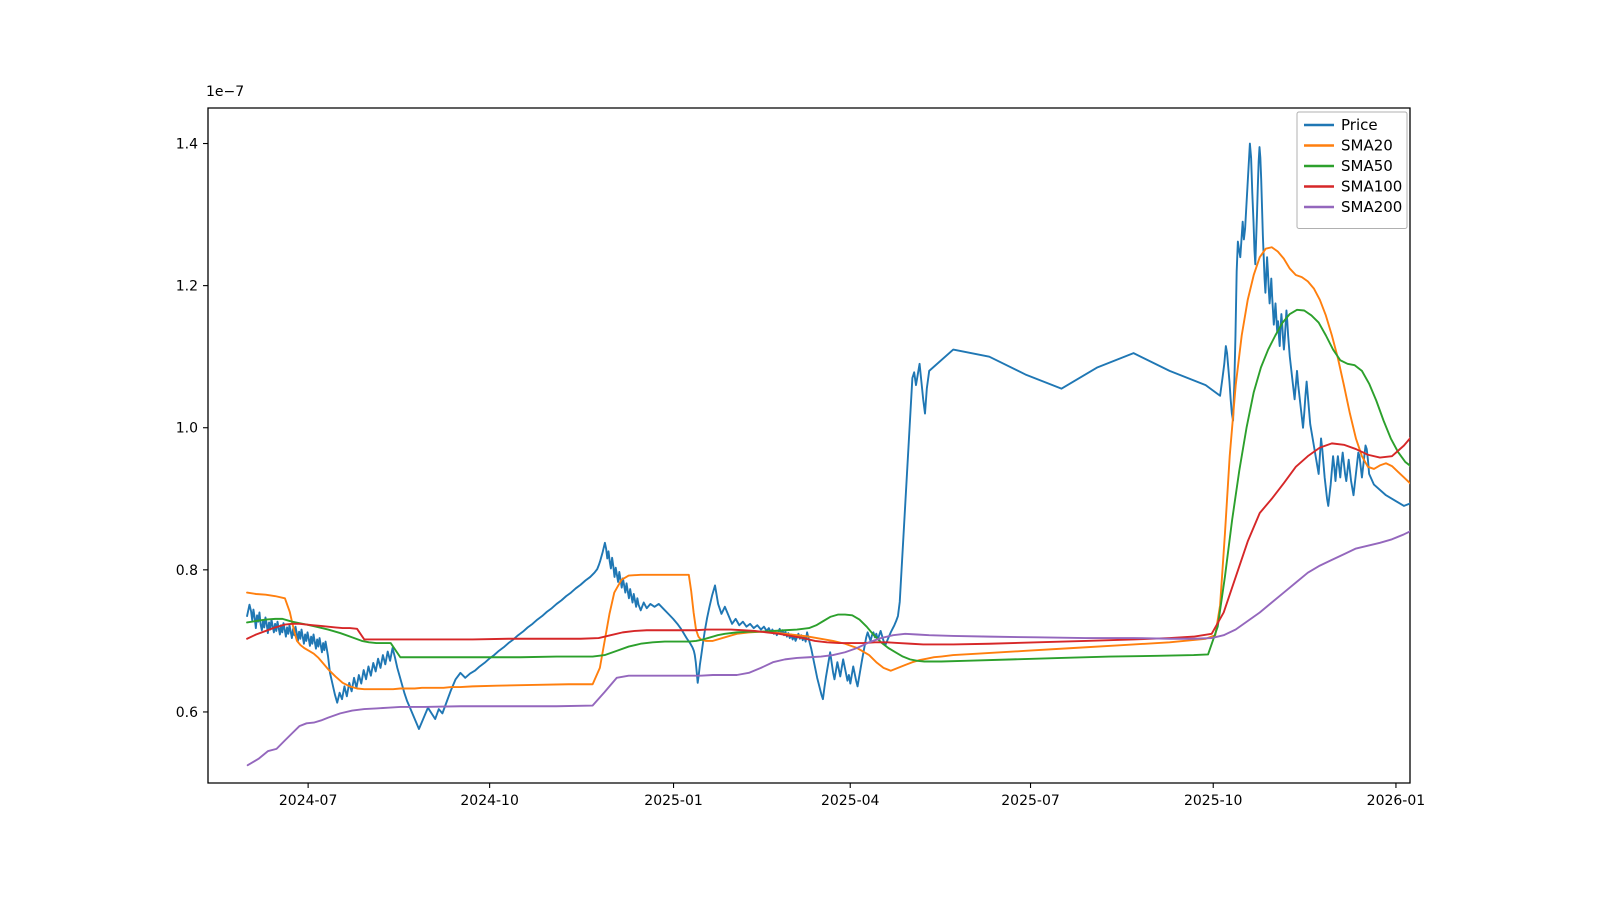  I want to click on legend-label-sma200: SMA200, so click(1371, 207).